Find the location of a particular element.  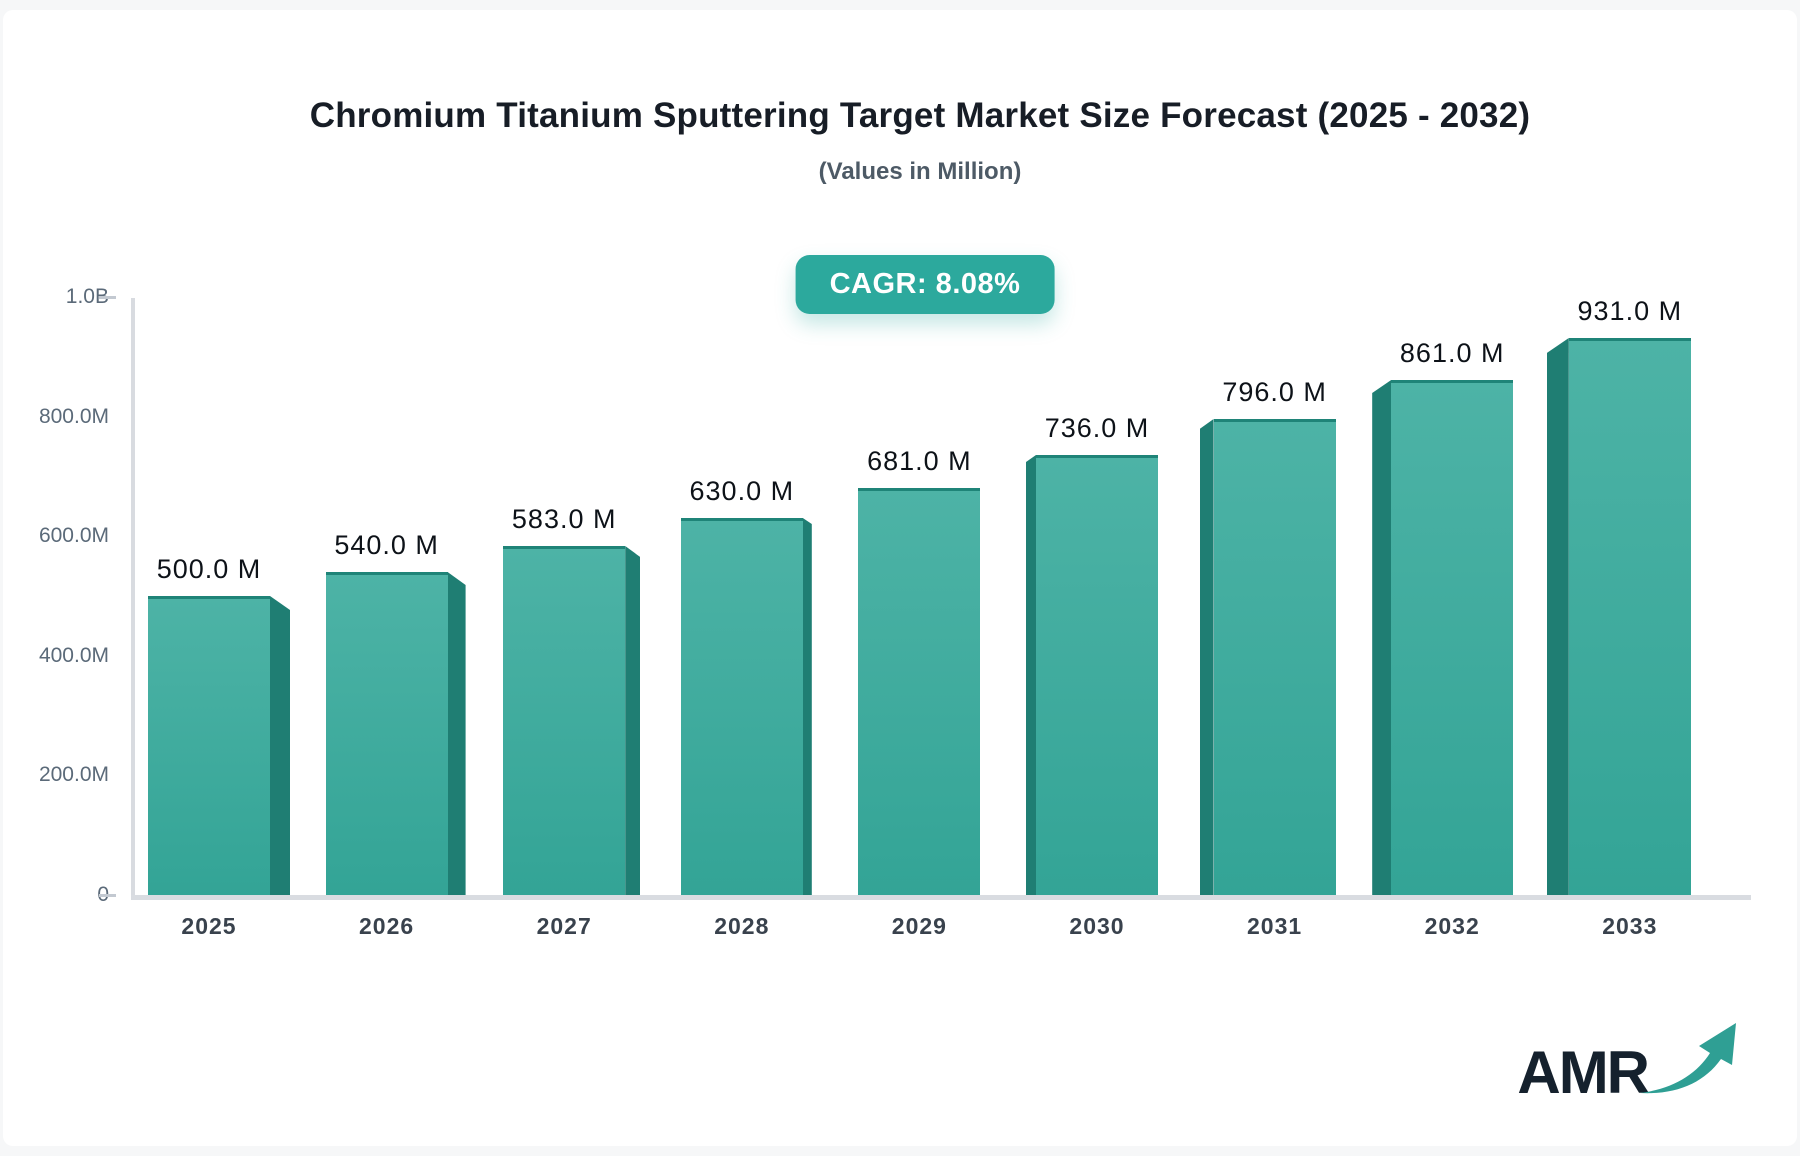

x-axis-tick-label: 2032 is located at coordinates (1452, 926).